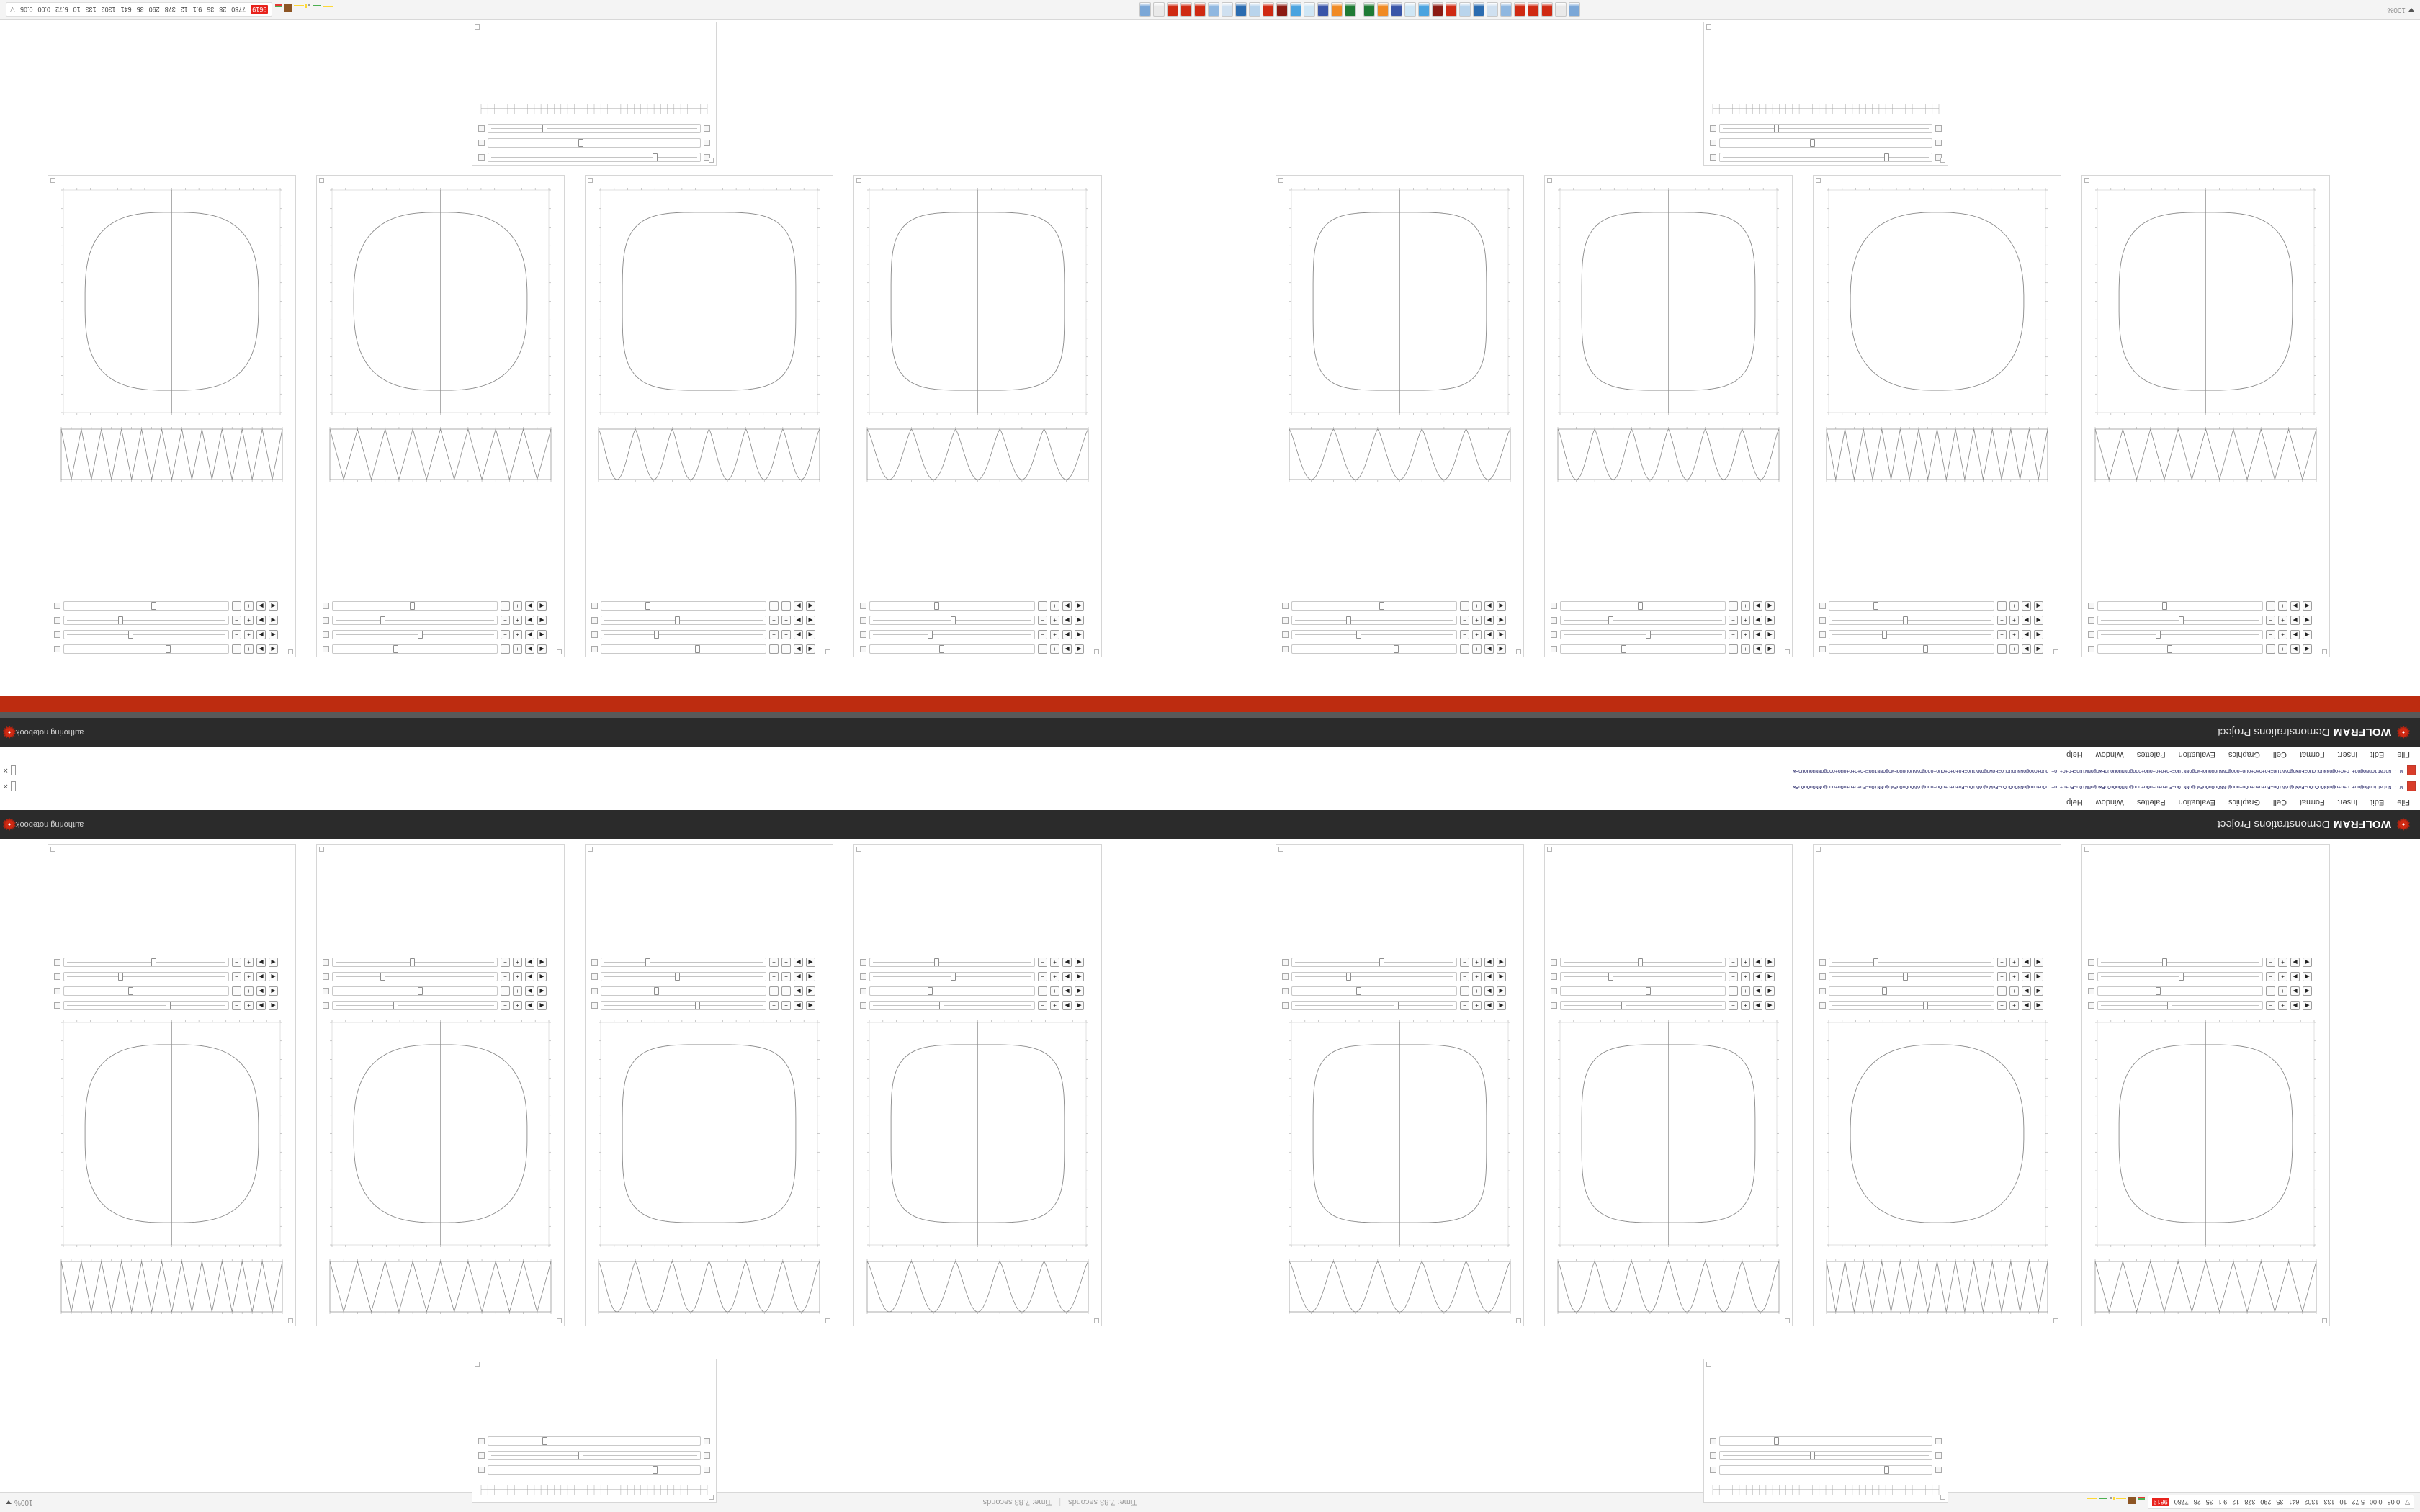 The image size is (2420, 1512). What do you see at coordinates (2279, 802) in the screenshot?
I see `menu-item-cell: Cell` at bounding box center [2279, 802].